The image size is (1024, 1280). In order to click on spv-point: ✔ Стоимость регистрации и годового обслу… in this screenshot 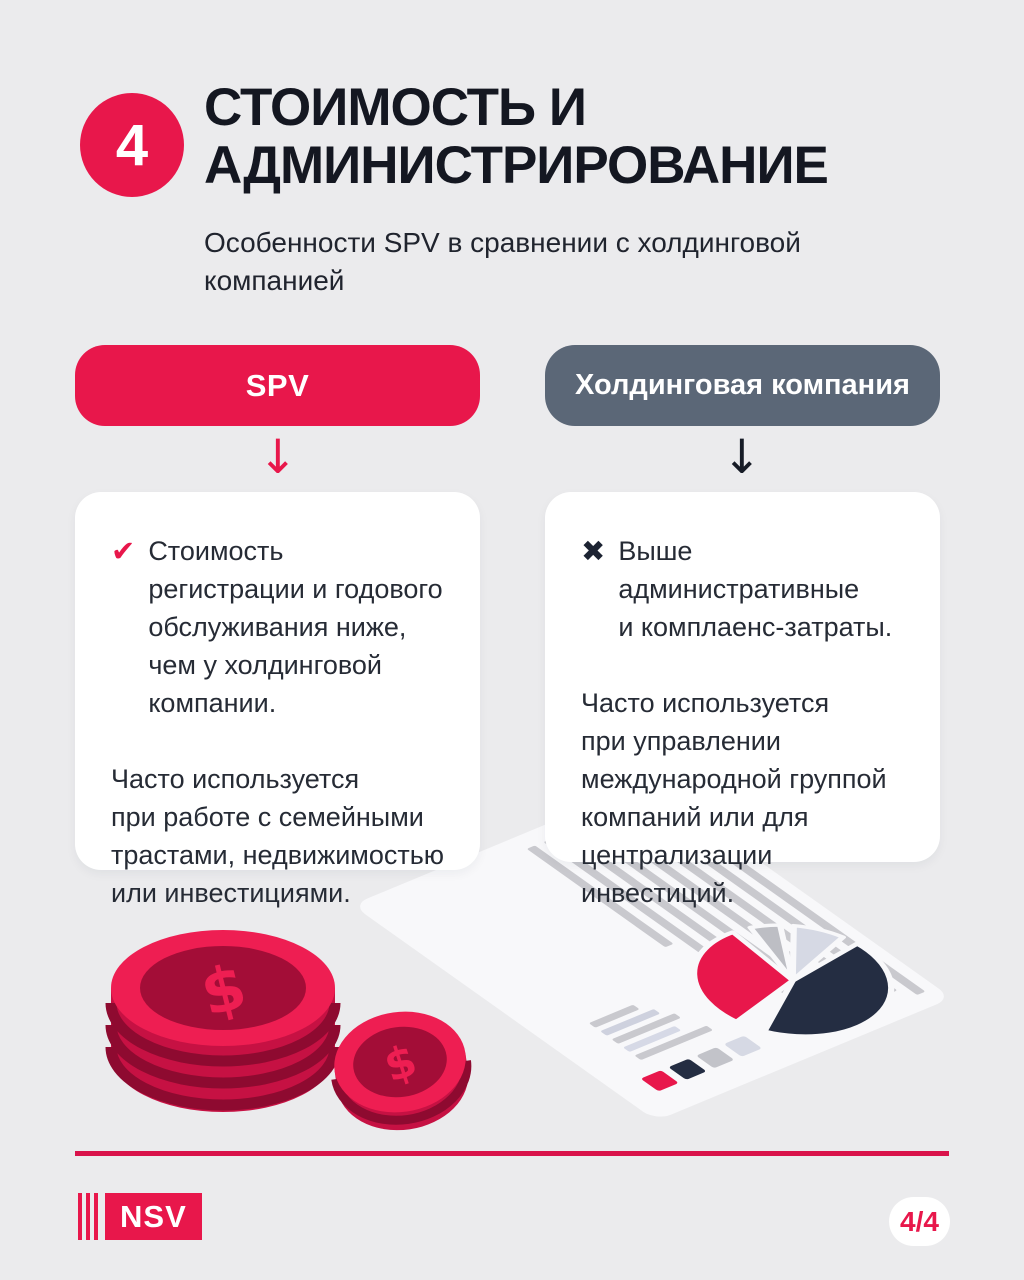, I will do `click(282, 627)`.